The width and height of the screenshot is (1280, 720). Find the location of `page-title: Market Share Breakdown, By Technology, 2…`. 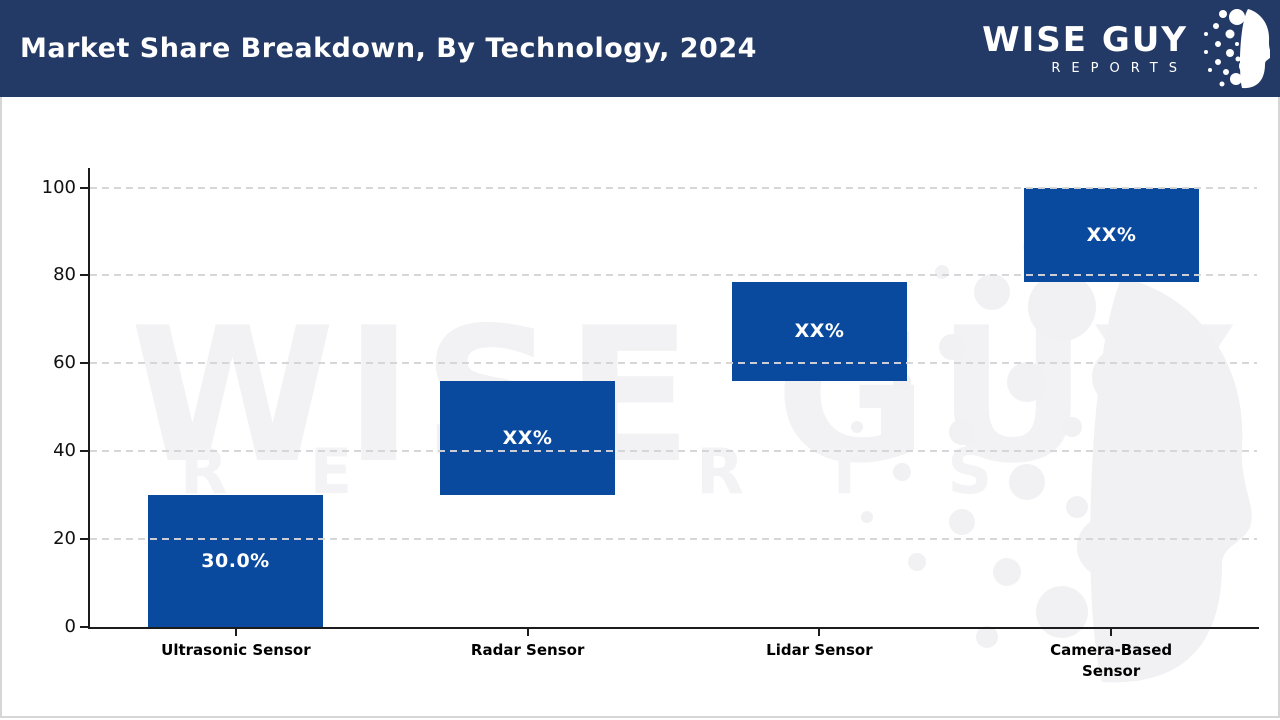

page-title: Market Share Breakdown, By Technology, 2… is located at coordinates (388, 48).